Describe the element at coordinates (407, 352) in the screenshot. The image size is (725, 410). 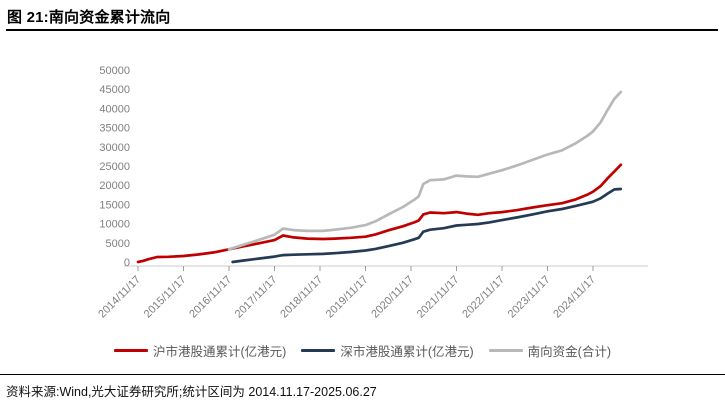
I see `legend-label-shenzhen-connect: 深市港股通累计(亿港元)` at that location.